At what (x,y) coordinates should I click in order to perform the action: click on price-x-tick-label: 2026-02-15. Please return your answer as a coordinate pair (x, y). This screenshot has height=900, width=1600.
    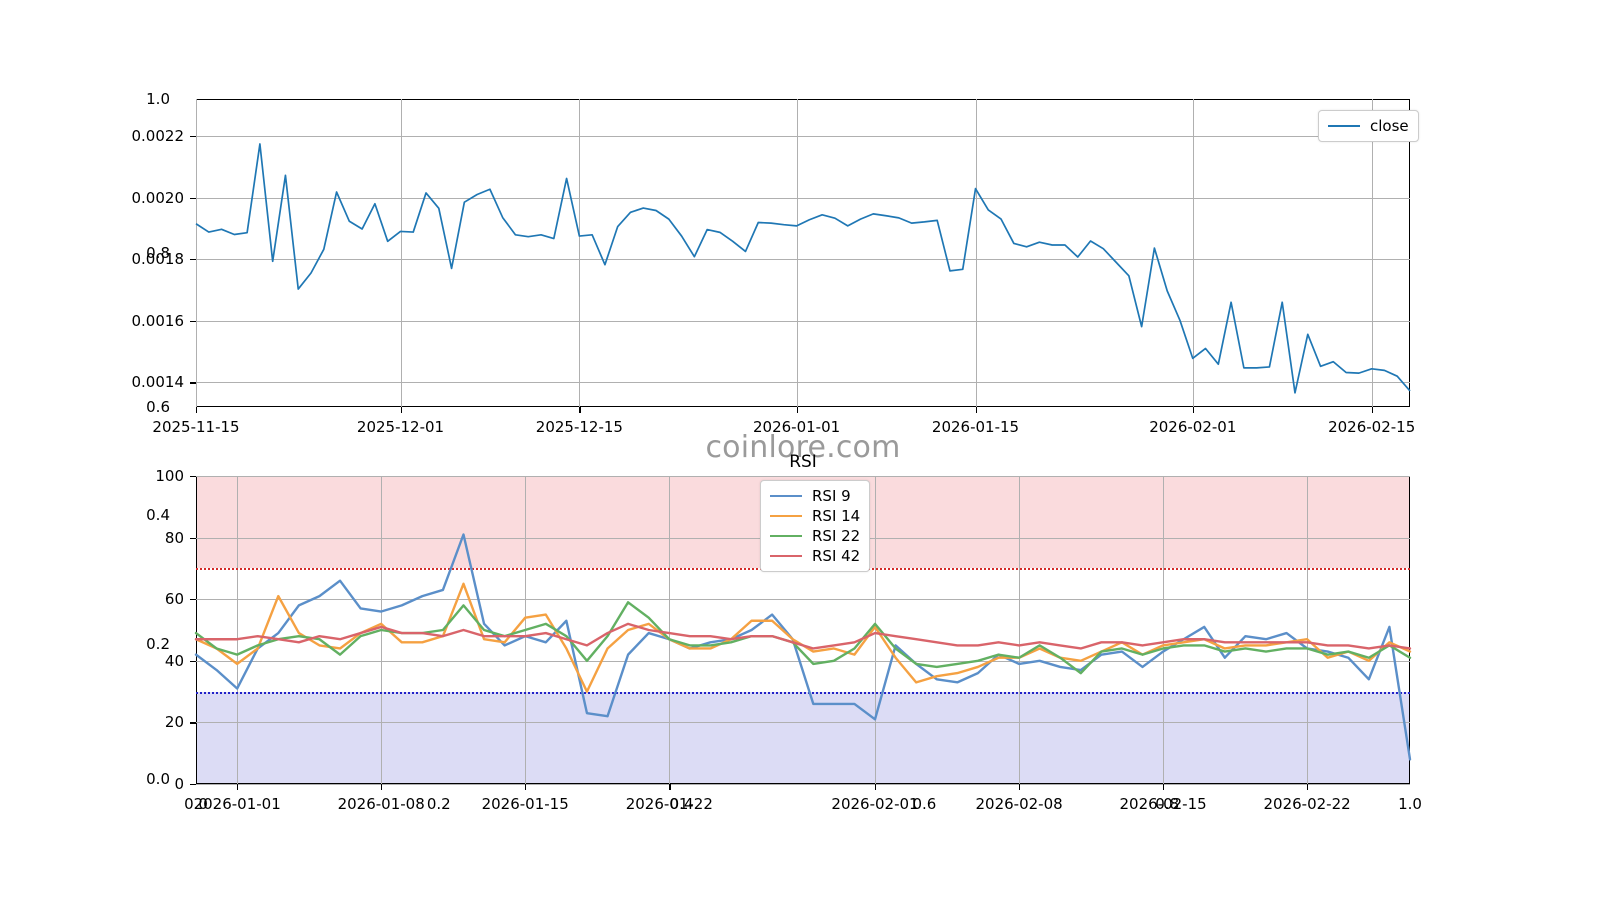
    Looking at the image, I should click on (1372, 427).